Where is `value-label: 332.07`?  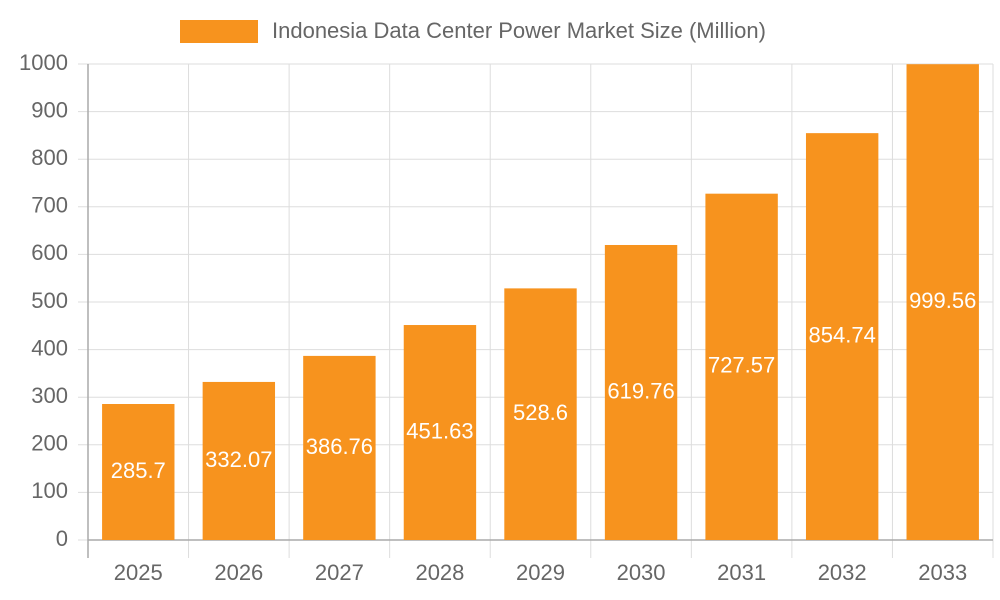
value-label: 332.07 is located at coordinates (238, 459).